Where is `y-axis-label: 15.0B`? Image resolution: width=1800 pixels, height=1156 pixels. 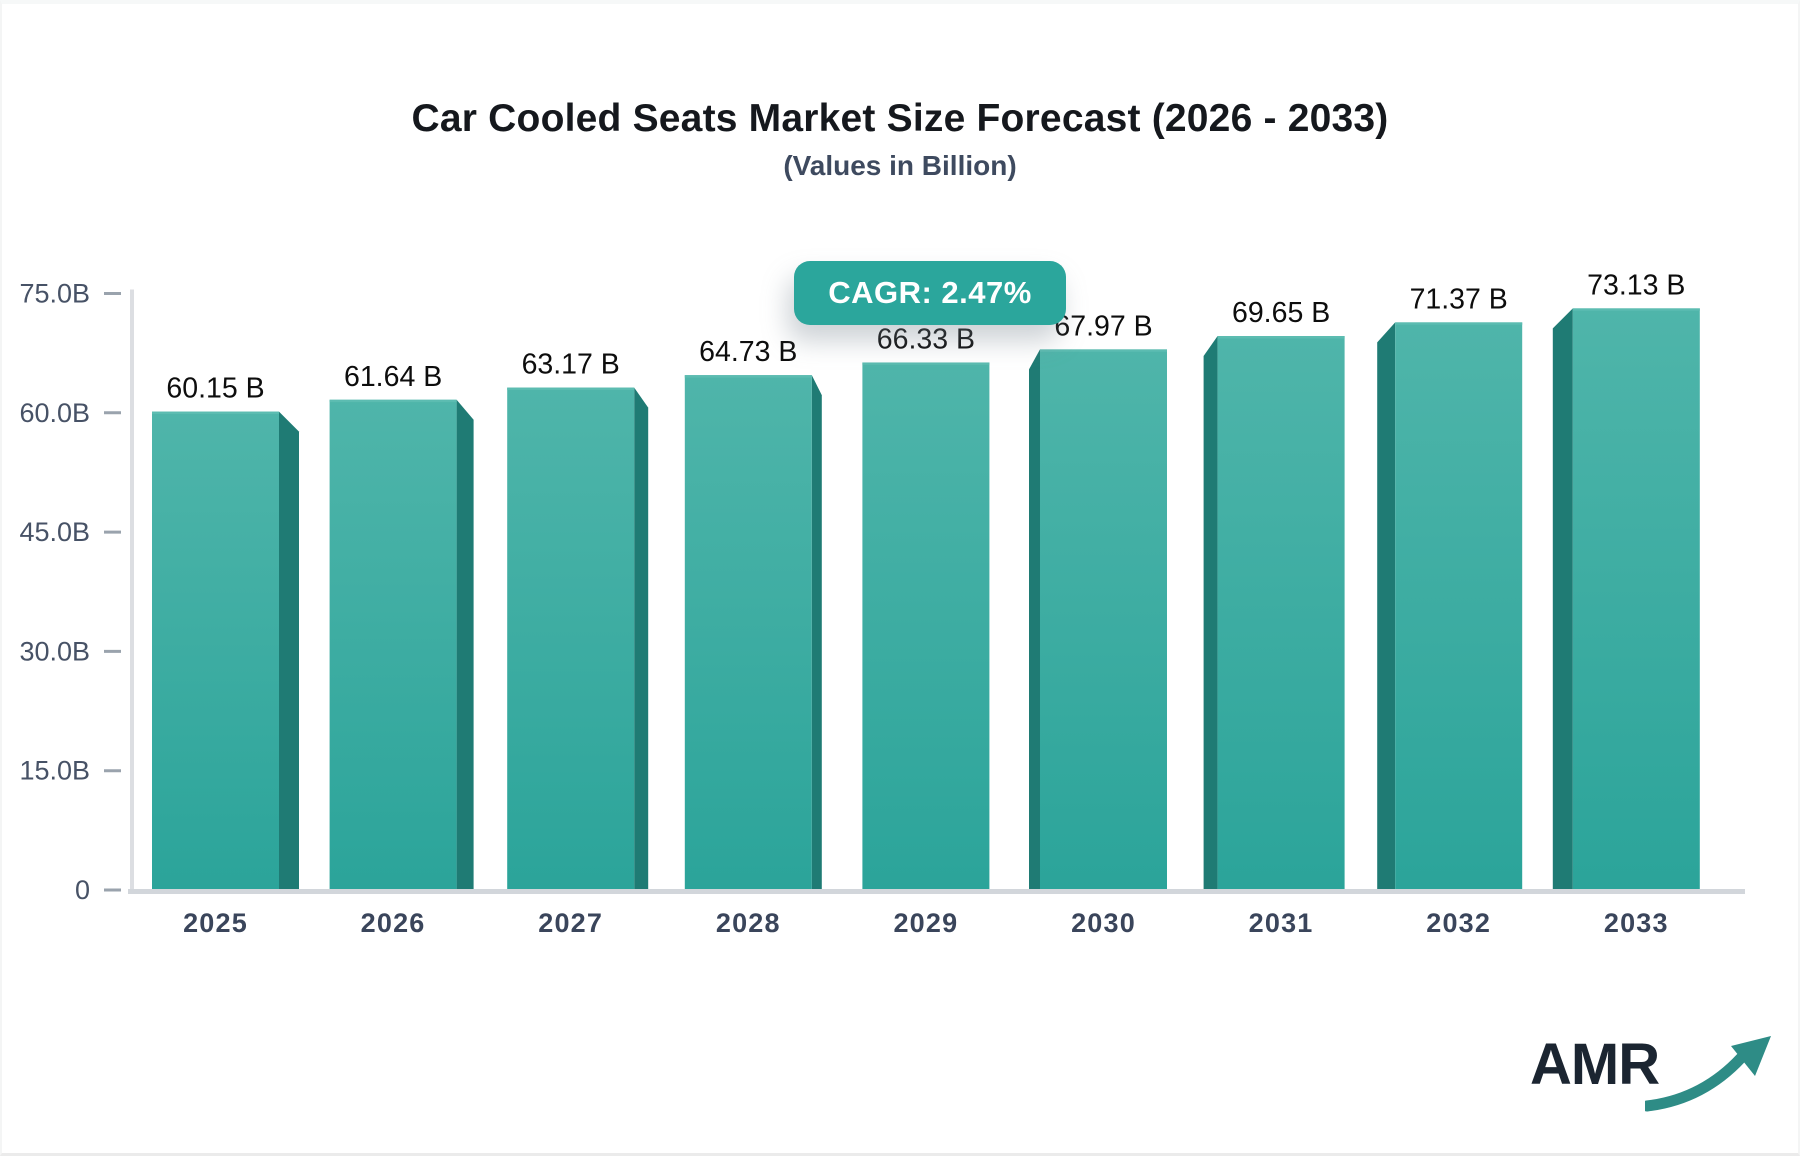 y-axis-label: 15.0B is located at coordinates (54, 771).